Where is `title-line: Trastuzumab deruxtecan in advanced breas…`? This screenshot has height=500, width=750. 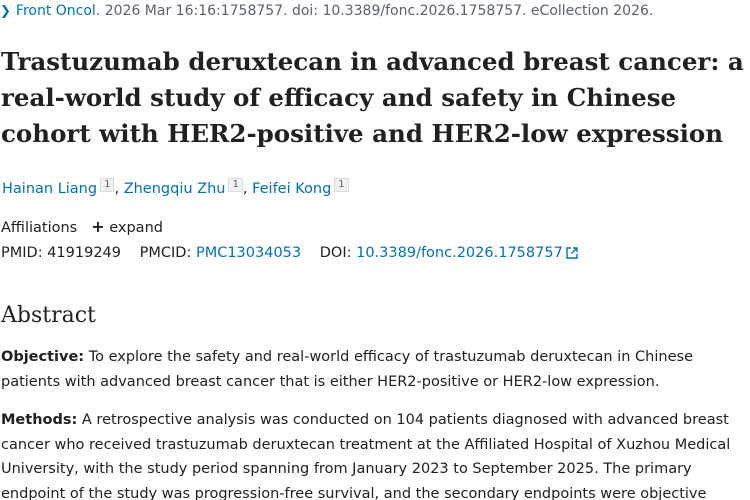
title-line: Trastuzumab deruxtecan in advanced breas… is located at coordinates (372, 61).